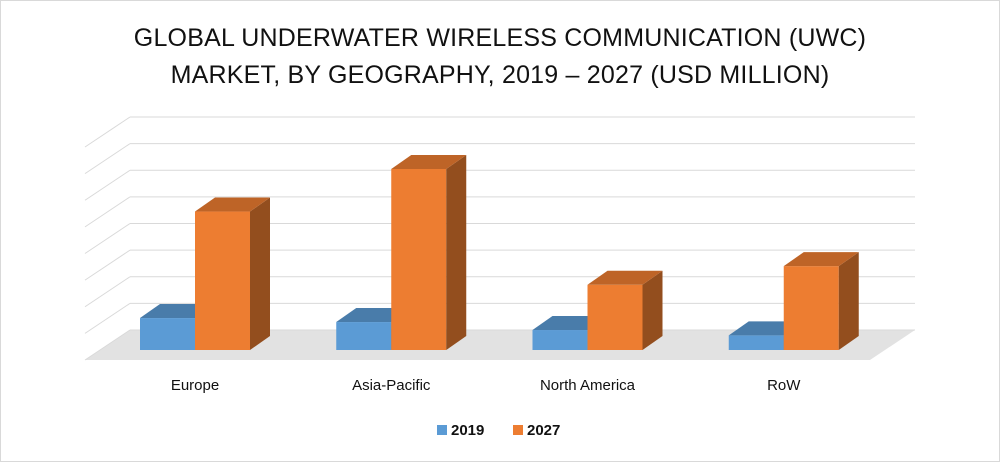  I want to click on bar-2027-asia-pacific, so click(429, 252).